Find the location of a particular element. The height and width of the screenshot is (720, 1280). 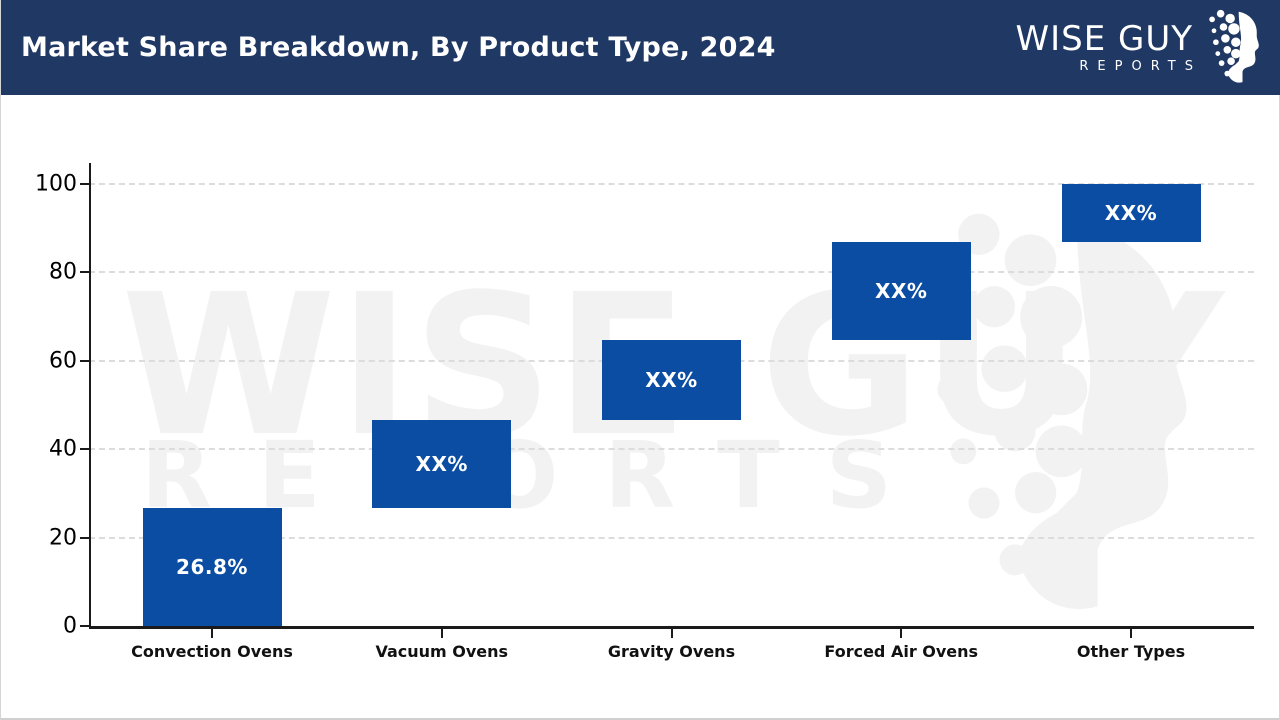

bar-segment: 26.8% is located at coordinates (212, 566).